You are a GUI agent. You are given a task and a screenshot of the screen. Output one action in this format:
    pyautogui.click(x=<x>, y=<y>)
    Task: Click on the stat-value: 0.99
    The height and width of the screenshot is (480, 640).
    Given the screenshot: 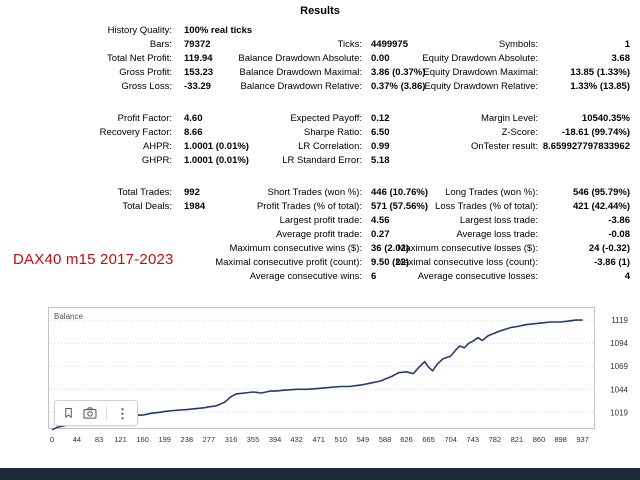 What is the action you would take?
    pyautogui.click(x=380, y=146)
    